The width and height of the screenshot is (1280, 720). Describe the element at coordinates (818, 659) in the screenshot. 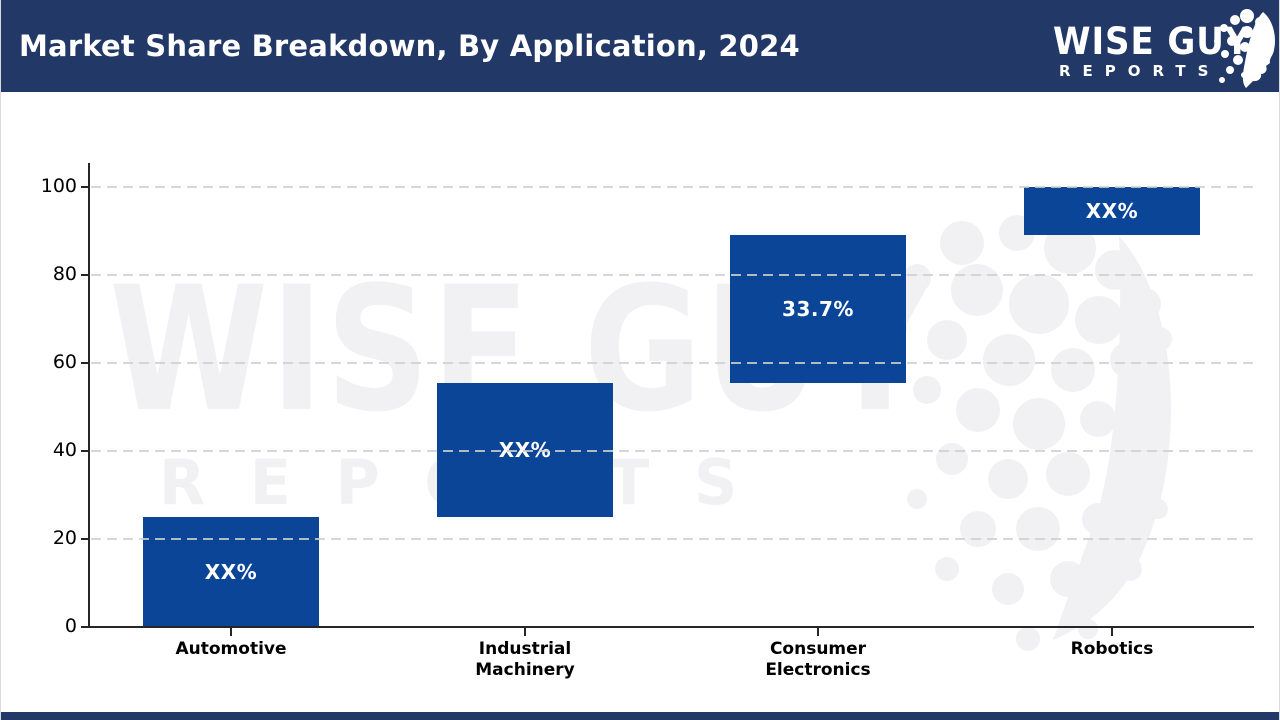

I see `x-category-label: Consumer Electronics` at that location.